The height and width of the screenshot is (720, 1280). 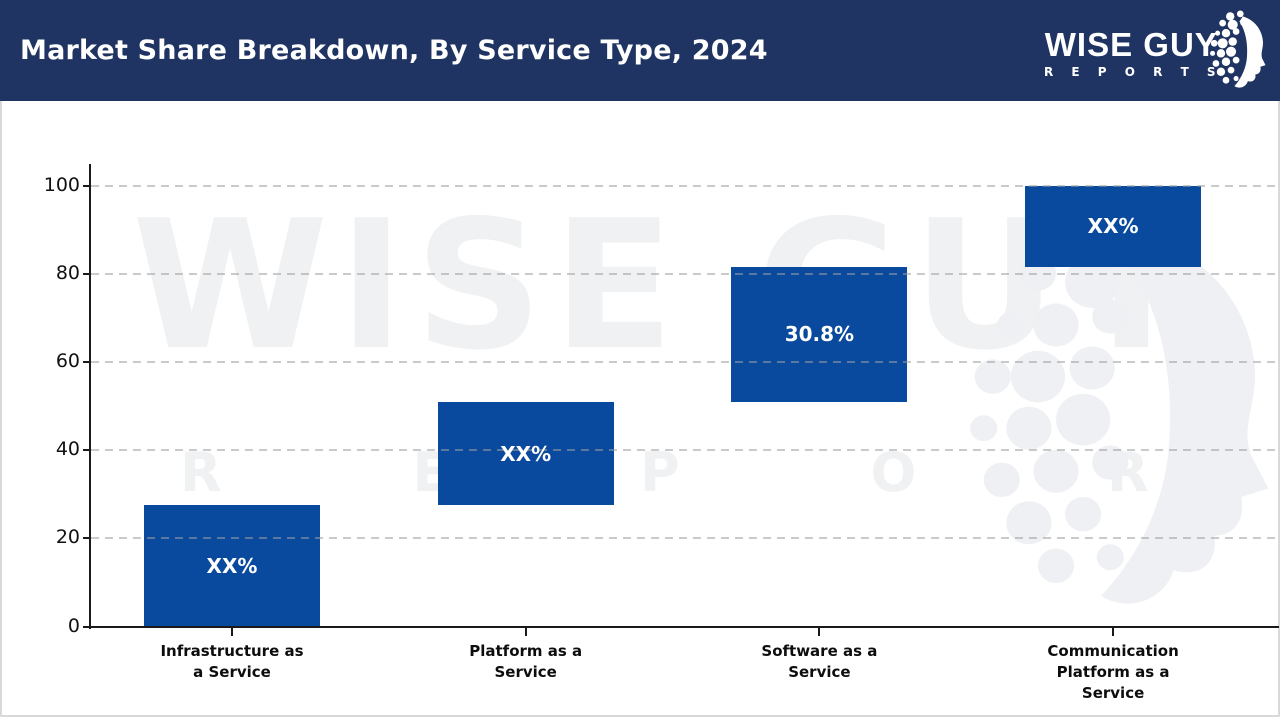 I want to click on category-label: Infrastructure as a Service, so click(x=232, y=662).